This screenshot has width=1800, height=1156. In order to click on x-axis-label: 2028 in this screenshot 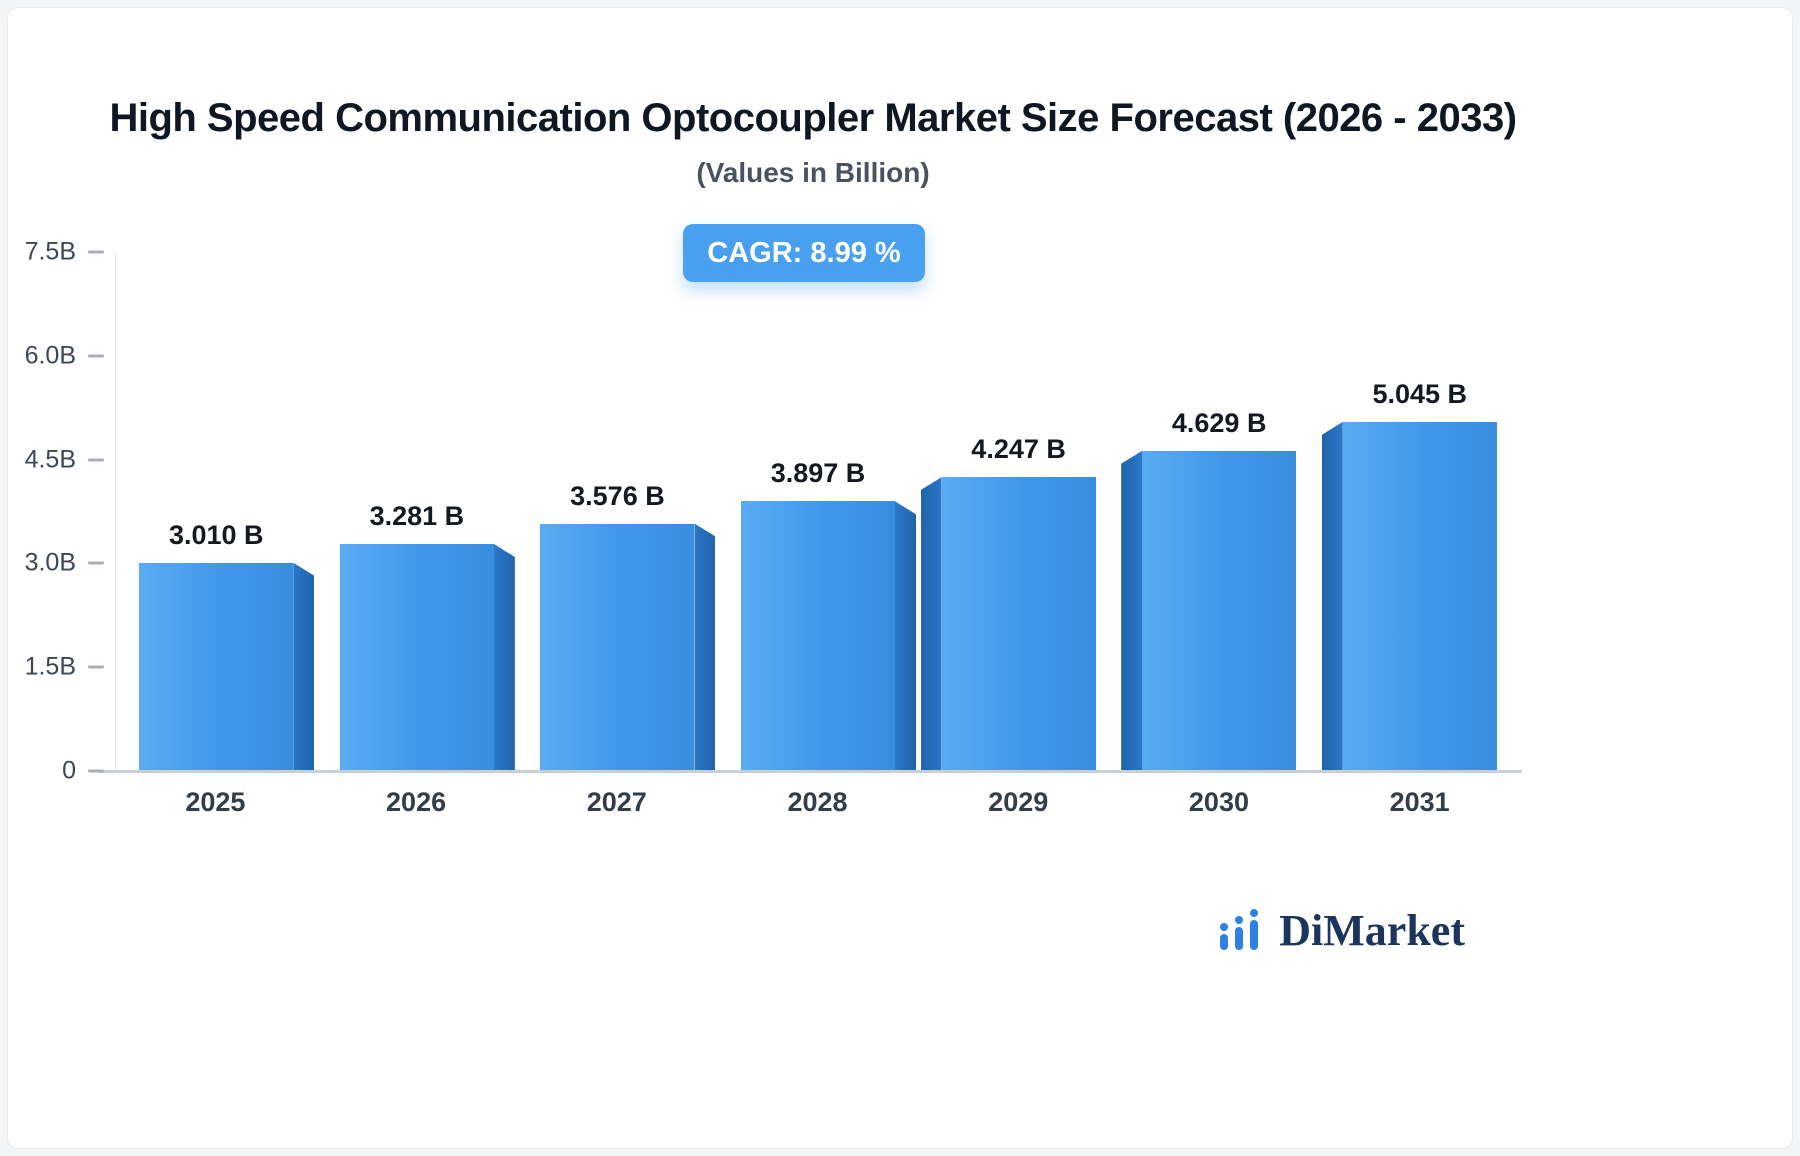, I will do `click(817, 802)`.